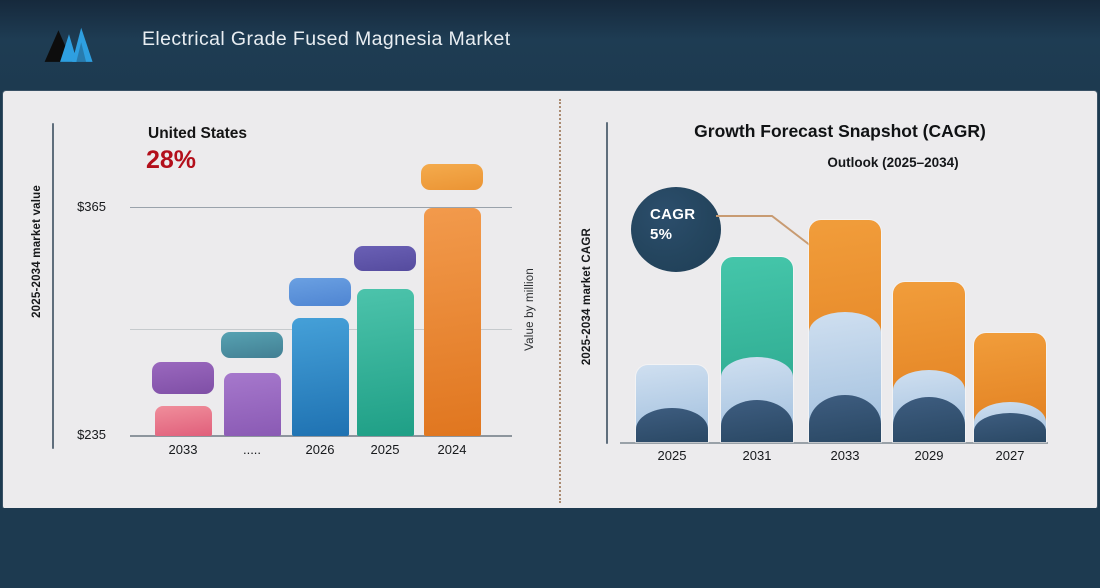 The width and height of the screenshot is (1100, 588). Describe the element at coordinates (183, 378) in the screenshot. I see `us-bar-cap-2033` at that location.